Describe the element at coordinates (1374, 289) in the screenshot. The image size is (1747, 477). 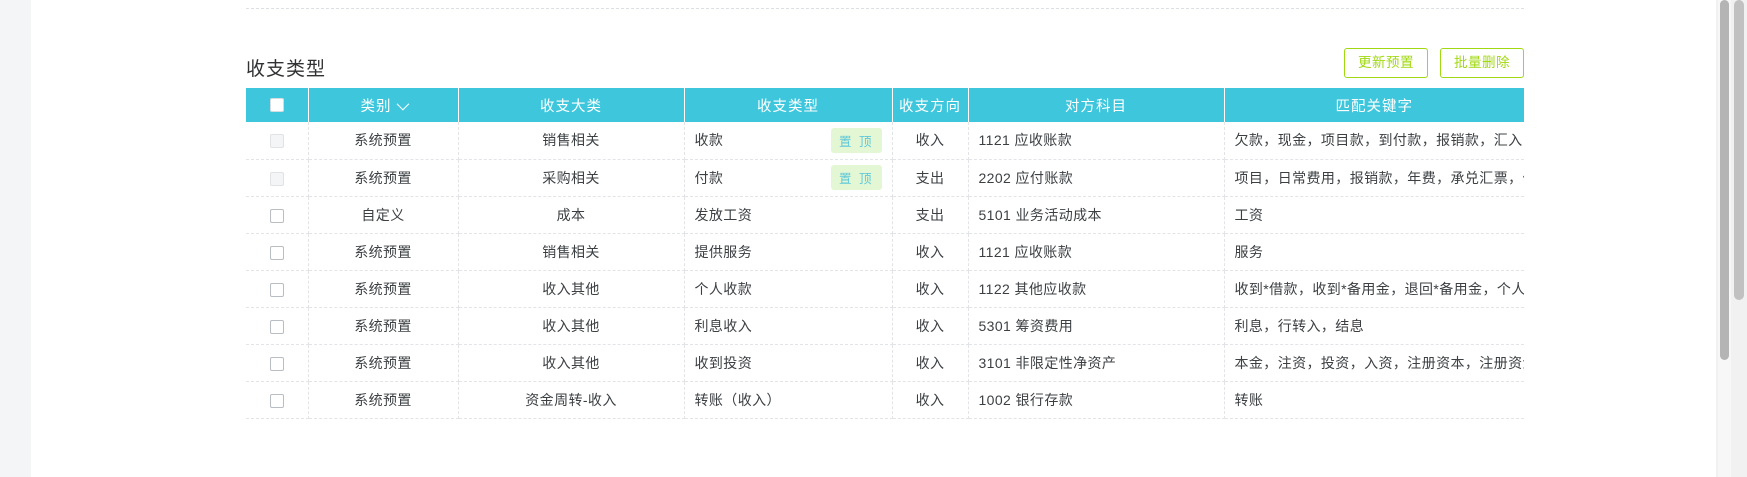
I see `cell-keywords: 收到*借款，收到*备用金，退回*备用金，个人` at that location.